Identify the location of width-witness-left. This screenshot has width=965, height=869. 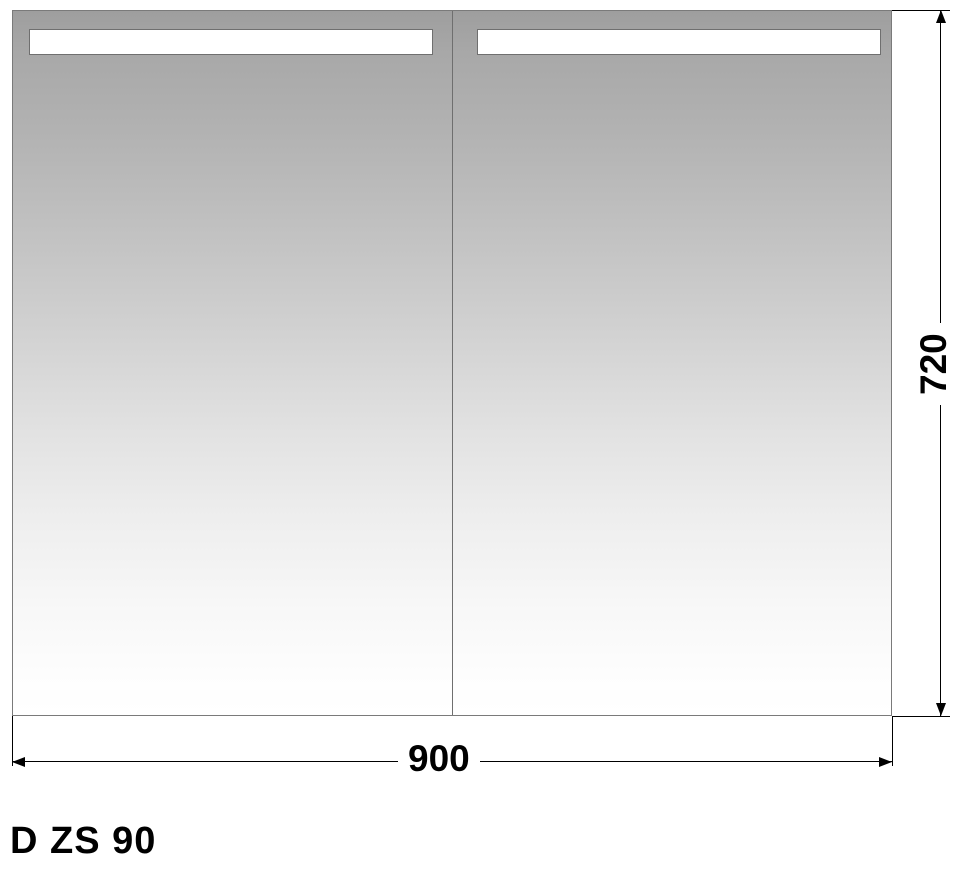
(12, 741).